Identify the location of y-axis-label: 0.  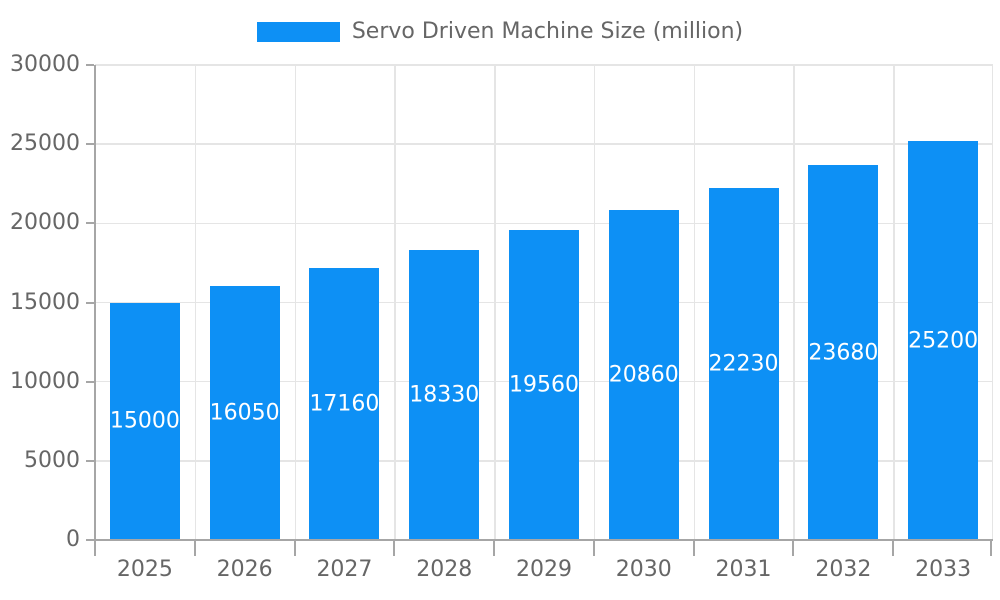
(73, 539).